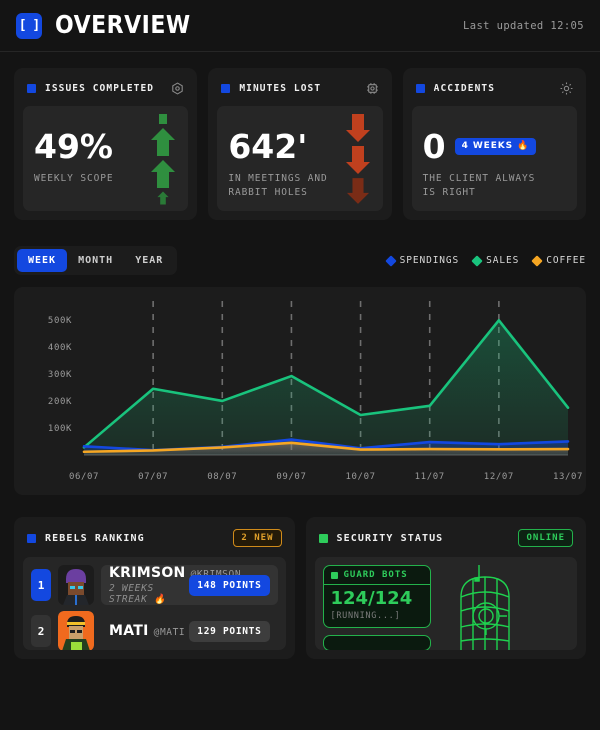 Image resolution: width=600 pixels, height=730 pixels. Describe the element at coordinates (41, 631) in the screenshot. I see `rank-number: 2` at that location.